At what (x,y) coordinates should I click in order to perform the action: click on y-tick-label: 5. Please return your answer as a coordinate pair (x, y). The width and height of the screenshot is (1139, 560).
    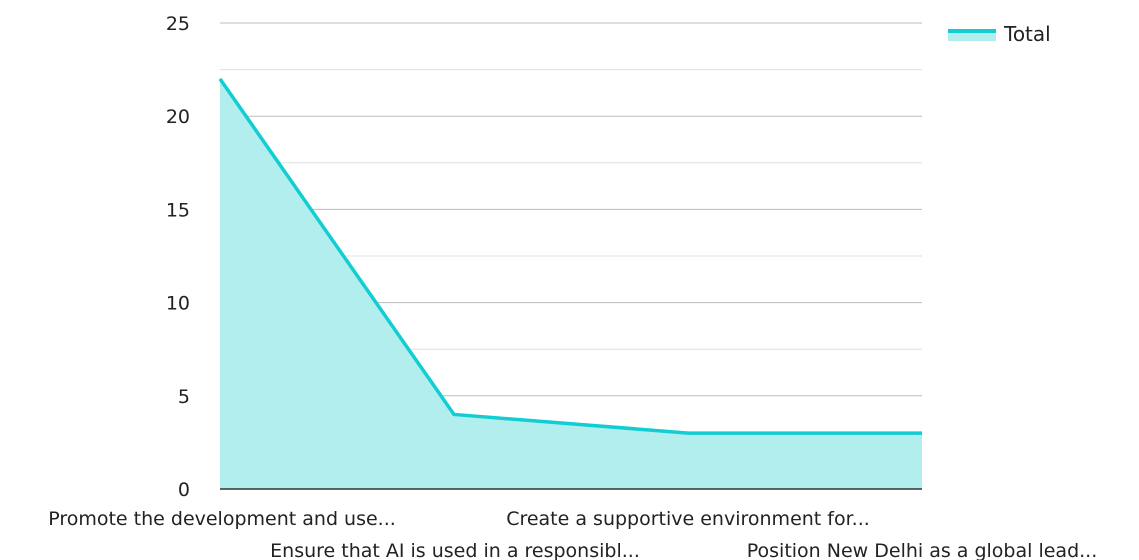
    Looking at the image, I should click on (184, 397).